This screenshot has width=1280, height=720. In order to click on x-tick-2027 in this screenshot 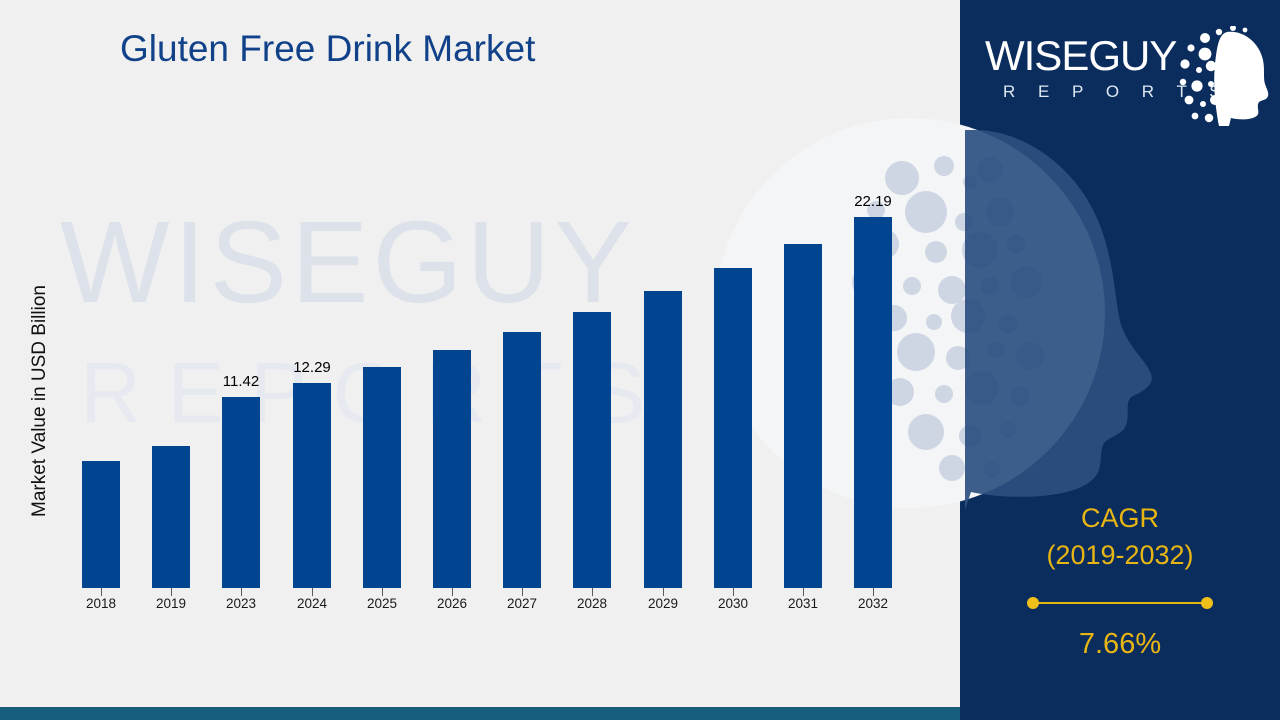, I will do `click(522, 592)`.